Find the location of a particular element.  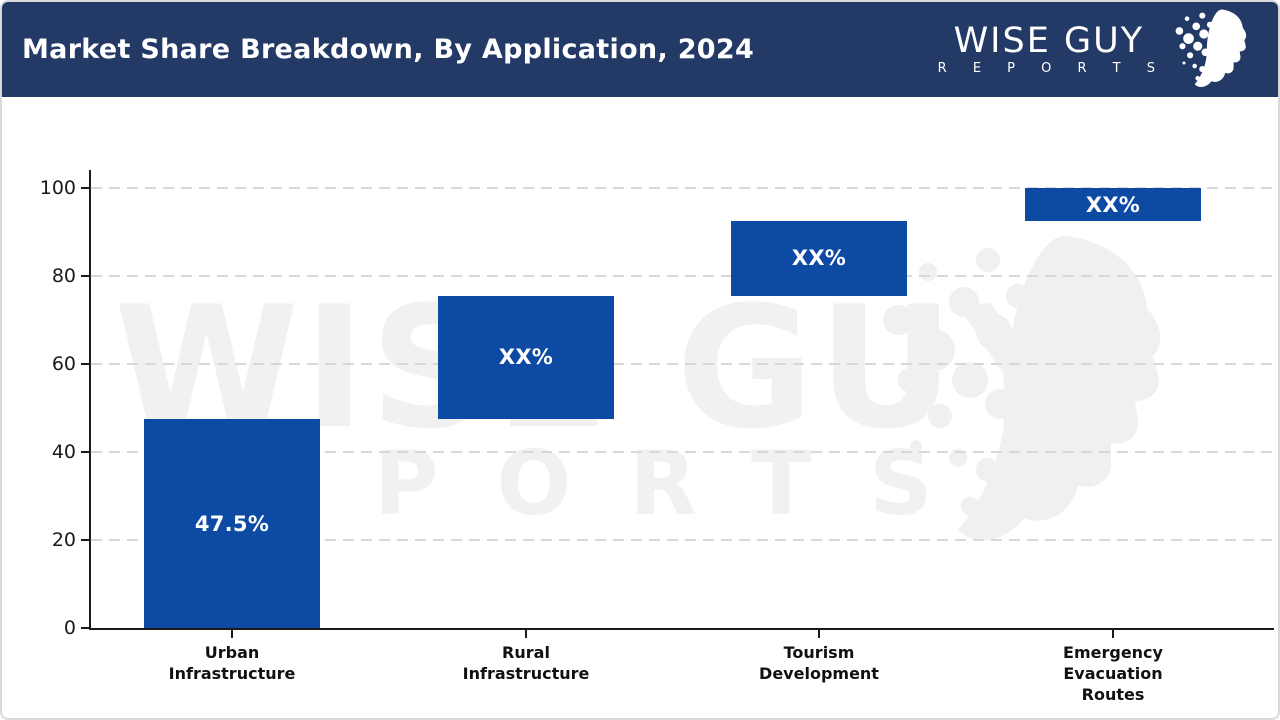

x-category-label: Rural Infrastructure is located at coordinates (526, 663).